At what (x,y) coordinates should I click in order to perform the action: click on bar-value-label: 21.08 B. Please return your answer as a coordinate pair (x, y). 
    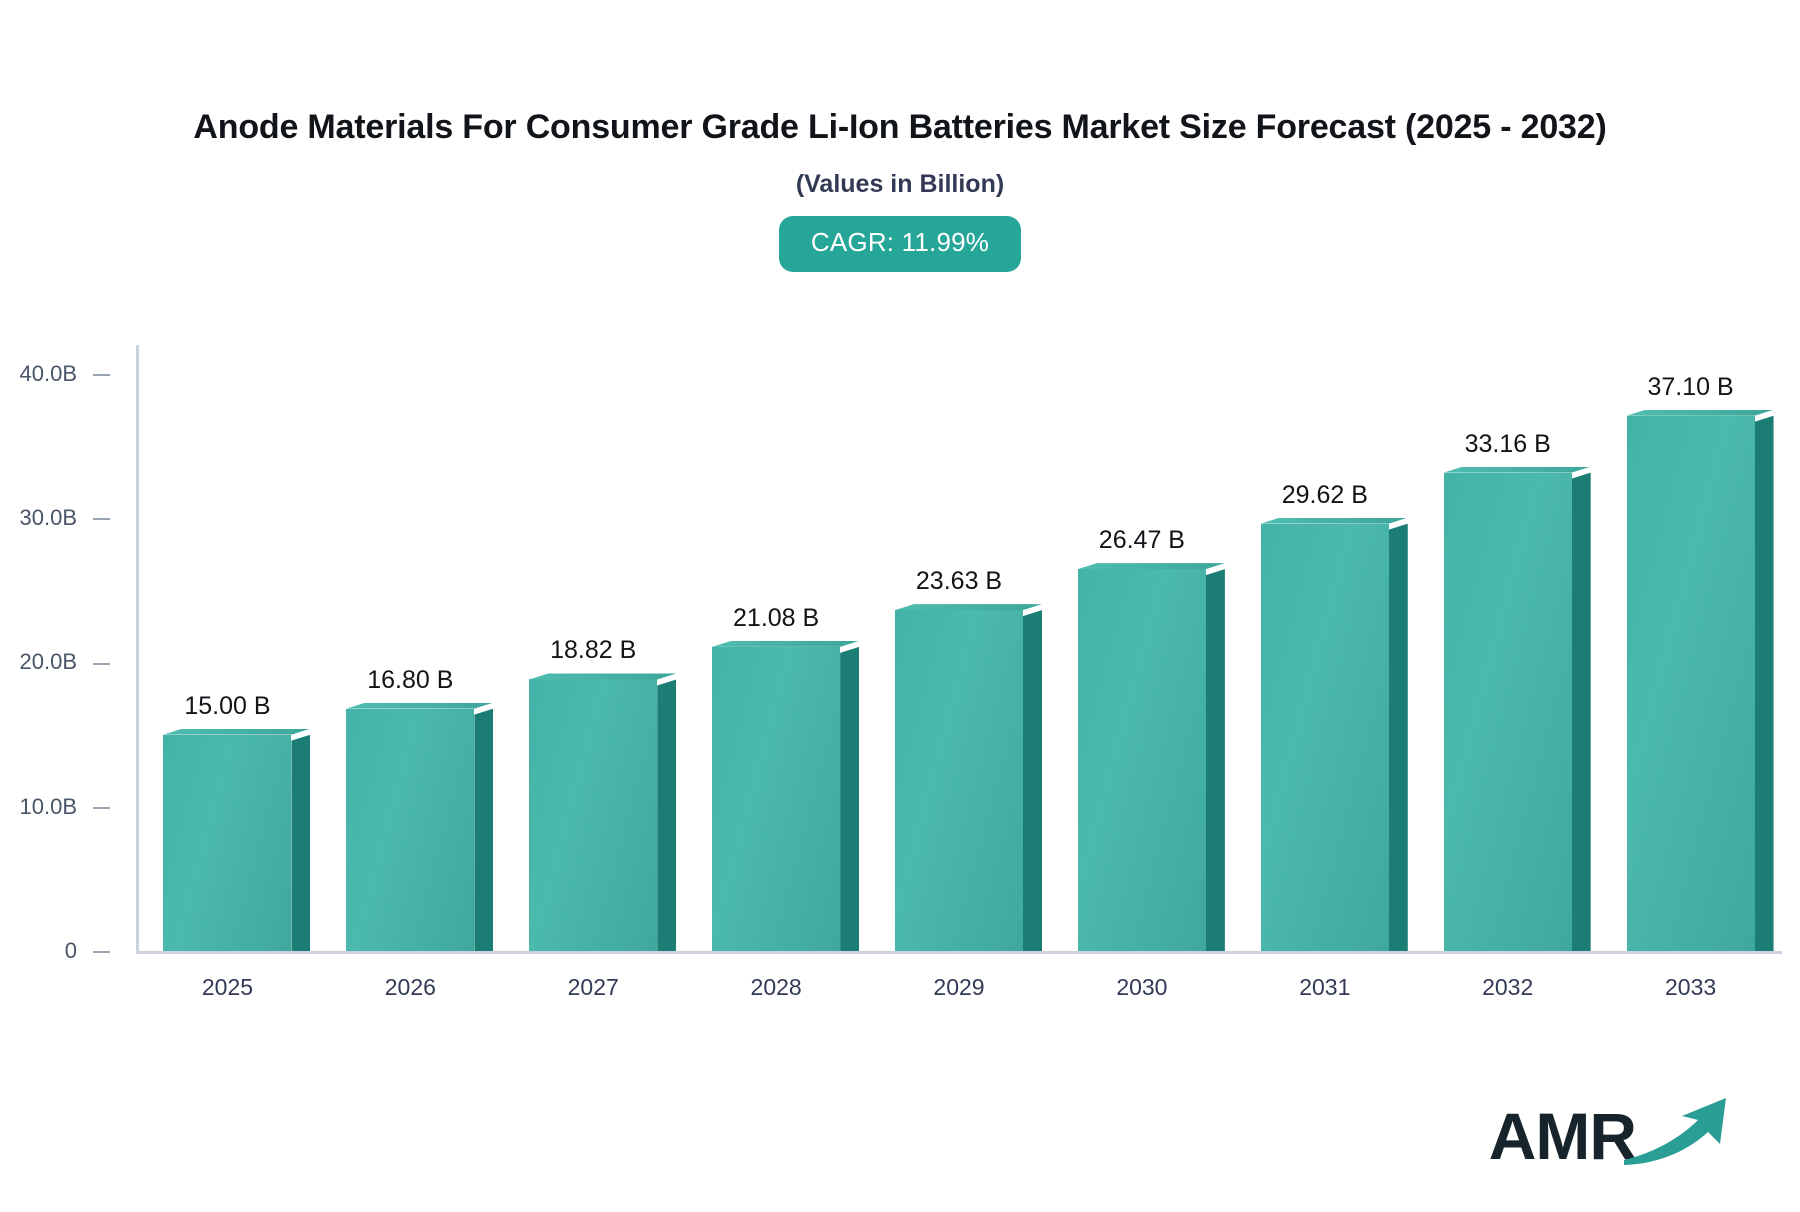
    Looking at the image, I should click on (776, 617).